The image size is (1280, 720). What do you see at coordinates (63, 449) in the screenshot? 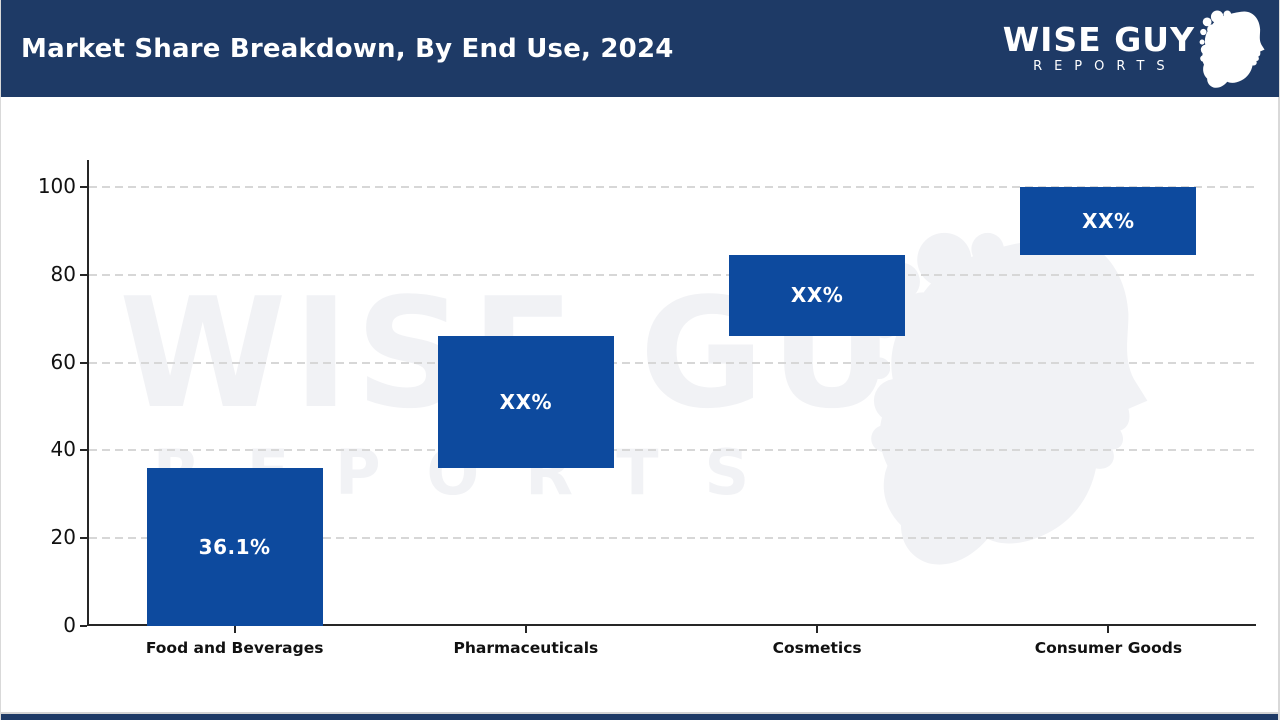
I see `y-axis-tick-label: 40` at bounding box center [63, 449].